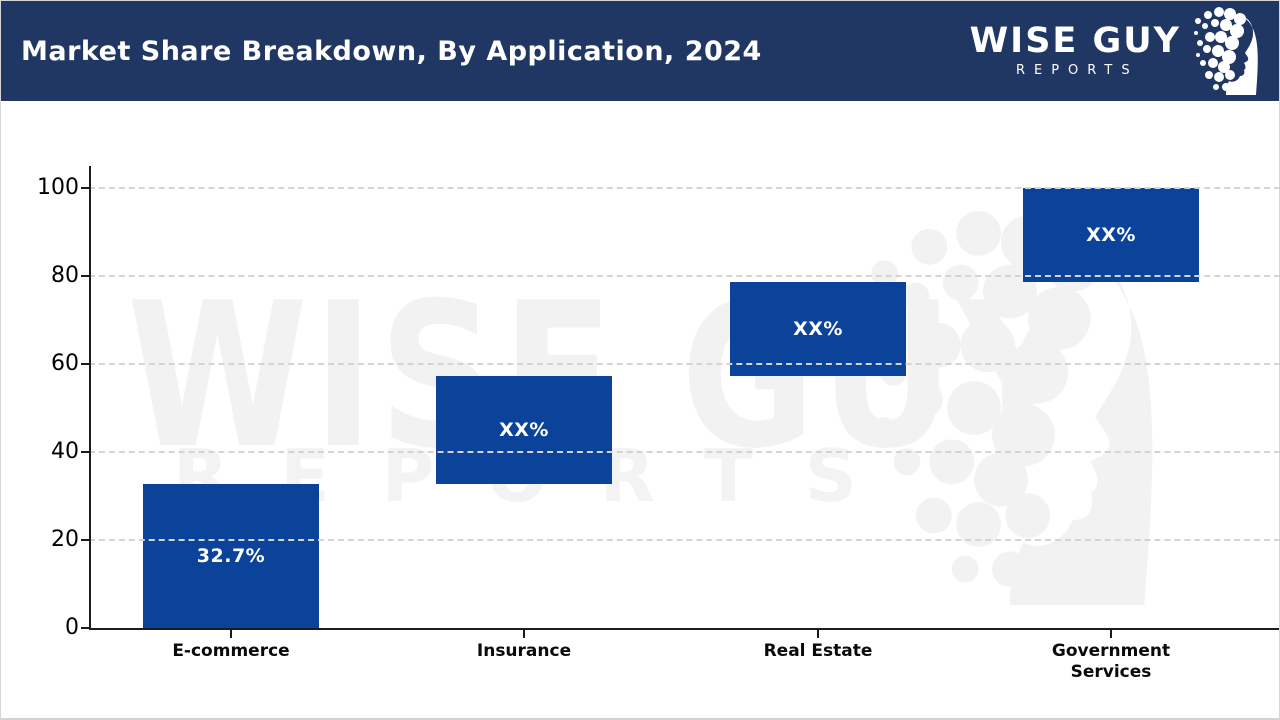 The width and height of the screenshot is (1280, 720). I want to click on x-axis-line, so click(684, 629).